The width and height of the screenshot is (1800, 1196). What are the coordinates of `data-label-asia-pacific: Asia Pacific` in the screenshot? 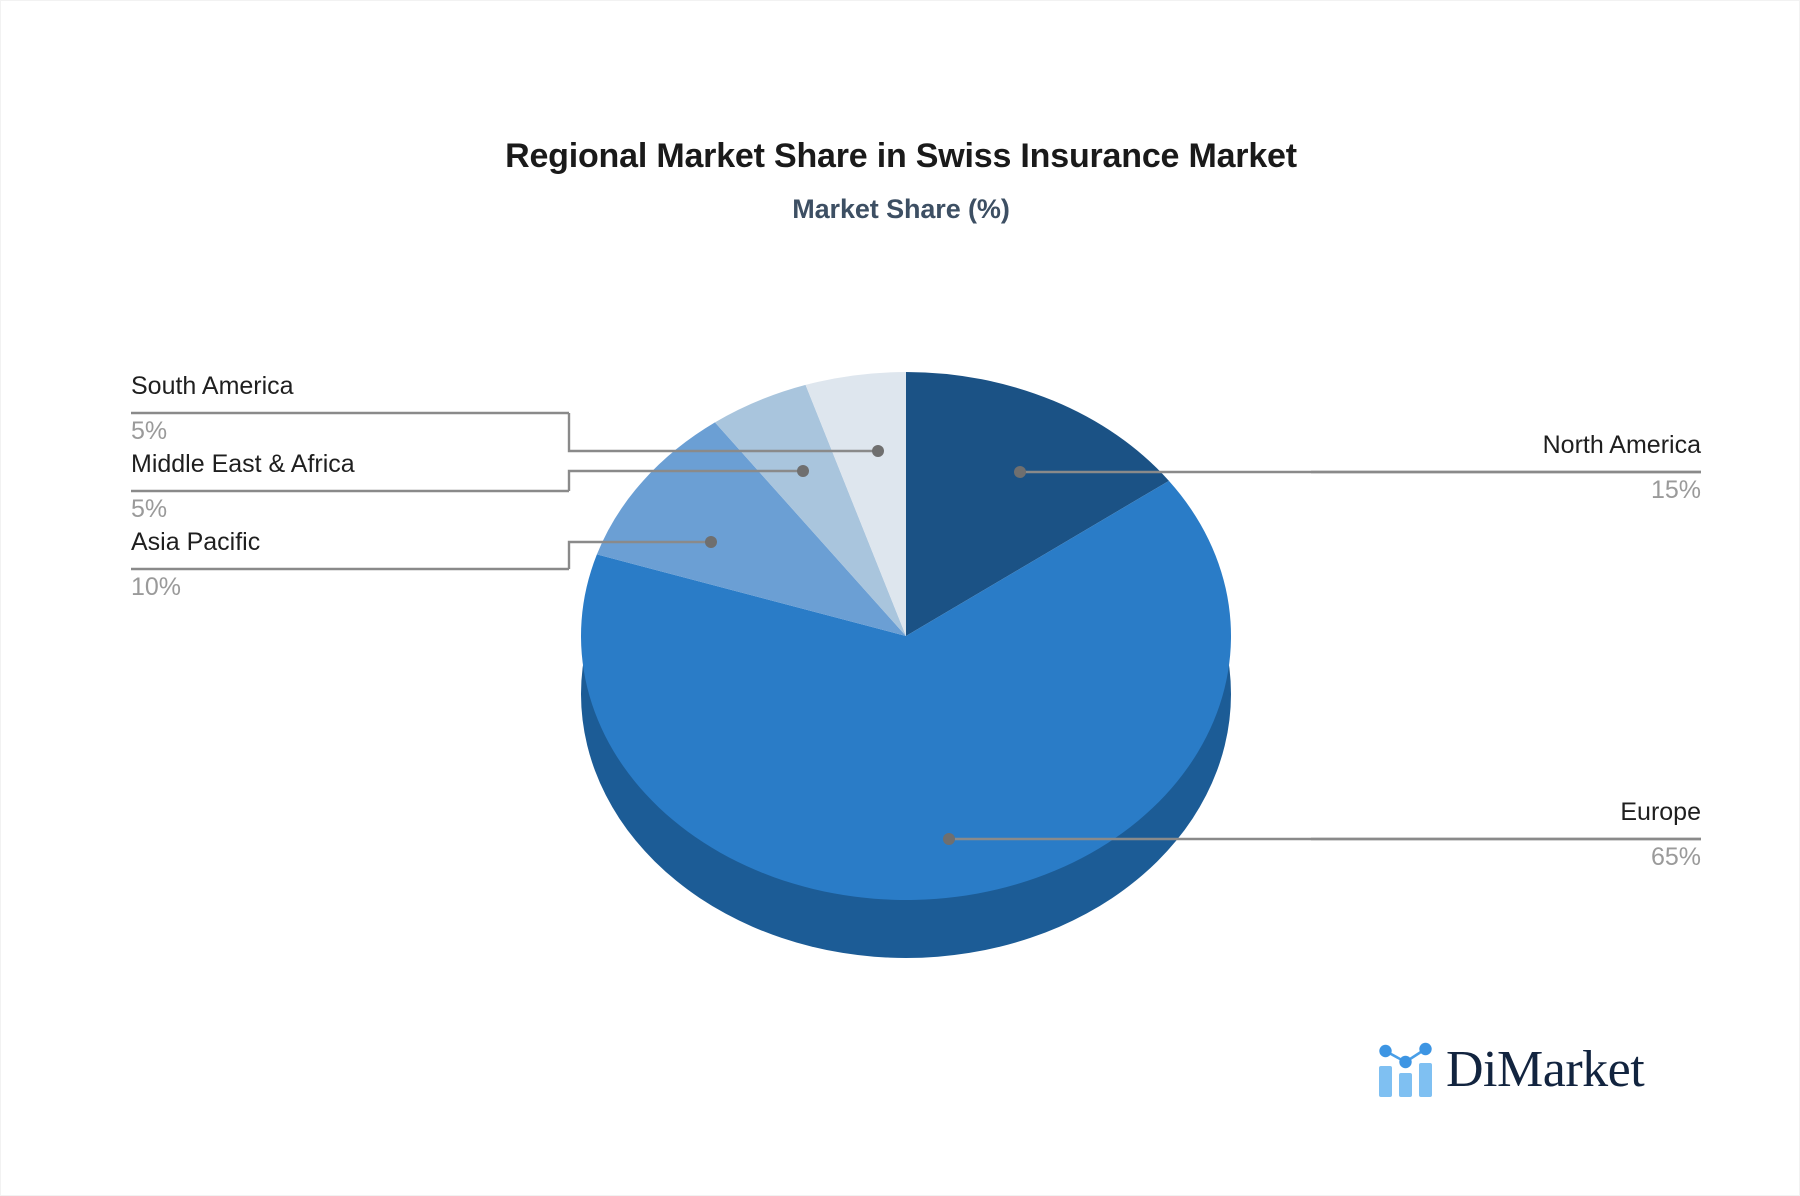 It's located at (195, 543).